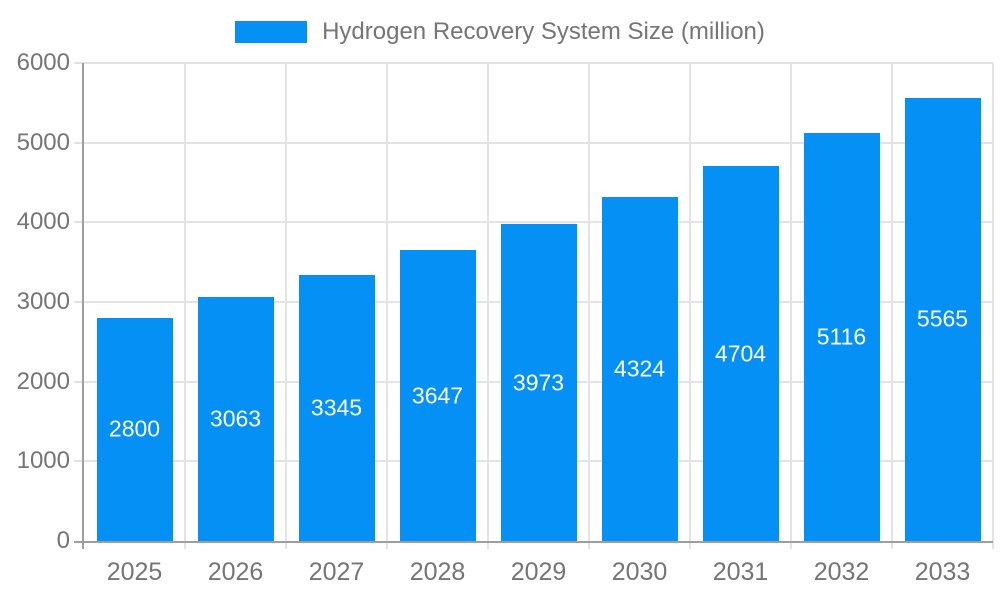  I want to click on bar-2033: 5565, so click(942, 319).